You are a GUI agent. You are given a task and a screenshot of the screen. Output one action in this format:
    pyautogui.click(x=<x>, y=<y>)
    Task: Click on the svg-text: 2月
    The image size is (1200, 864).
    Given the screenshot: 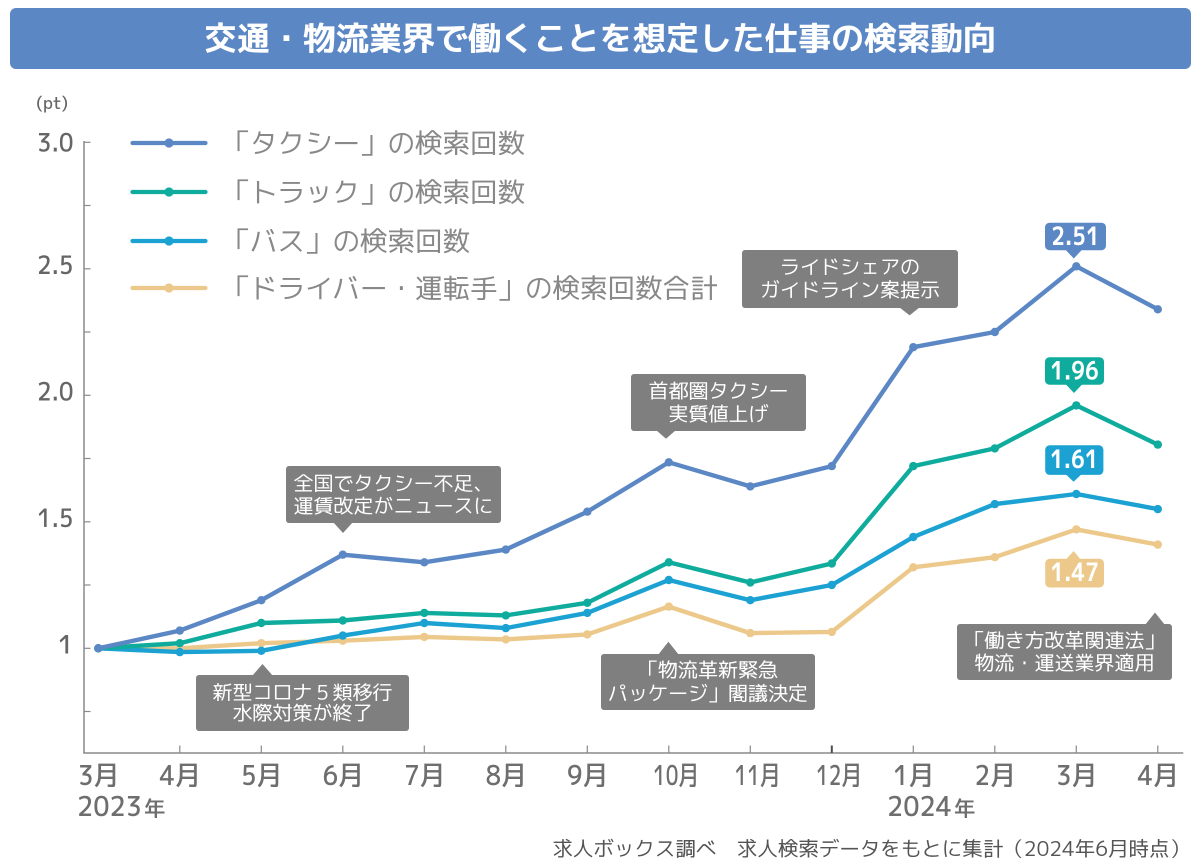 What is the action you would take?
    pyautogui.click(x=995, y=775)
    